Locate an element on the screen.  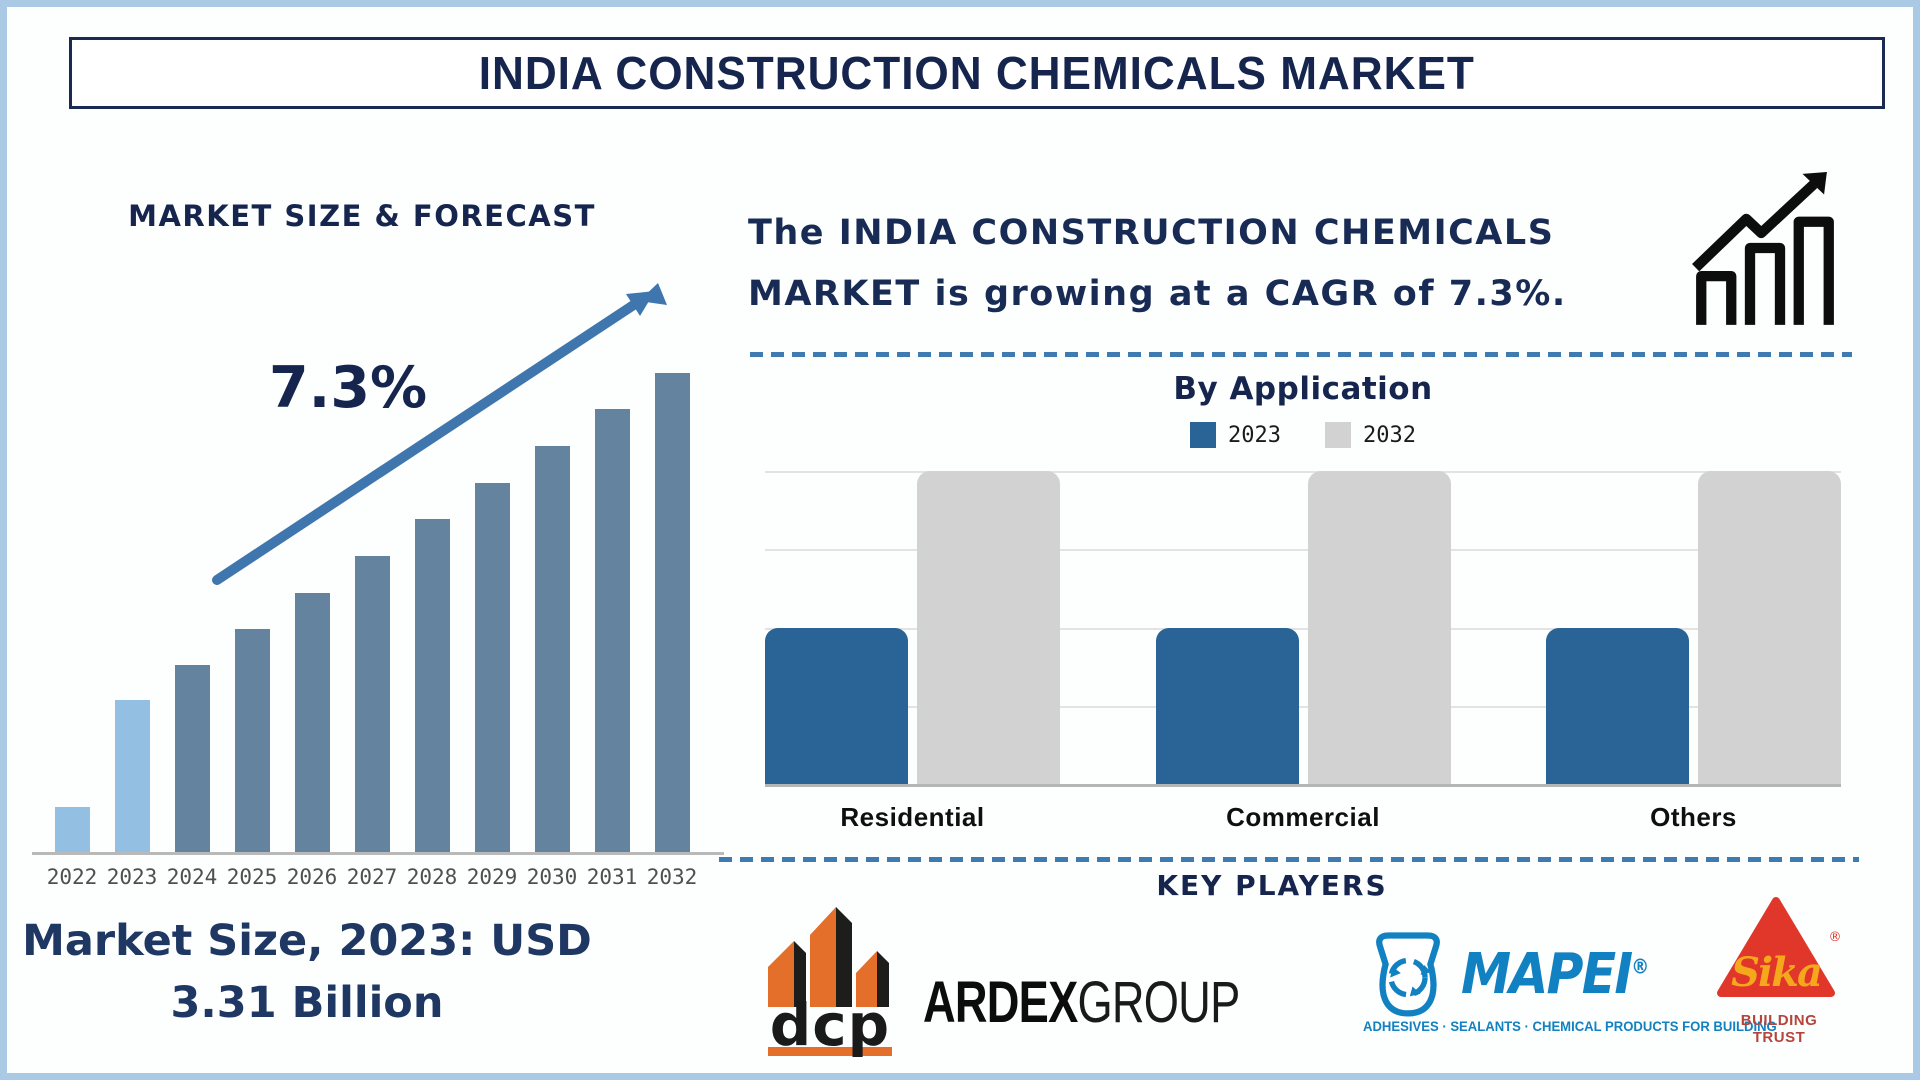
market-size-caption-line1: Market Size, 2023: USD is located at coordinates (307, 941).